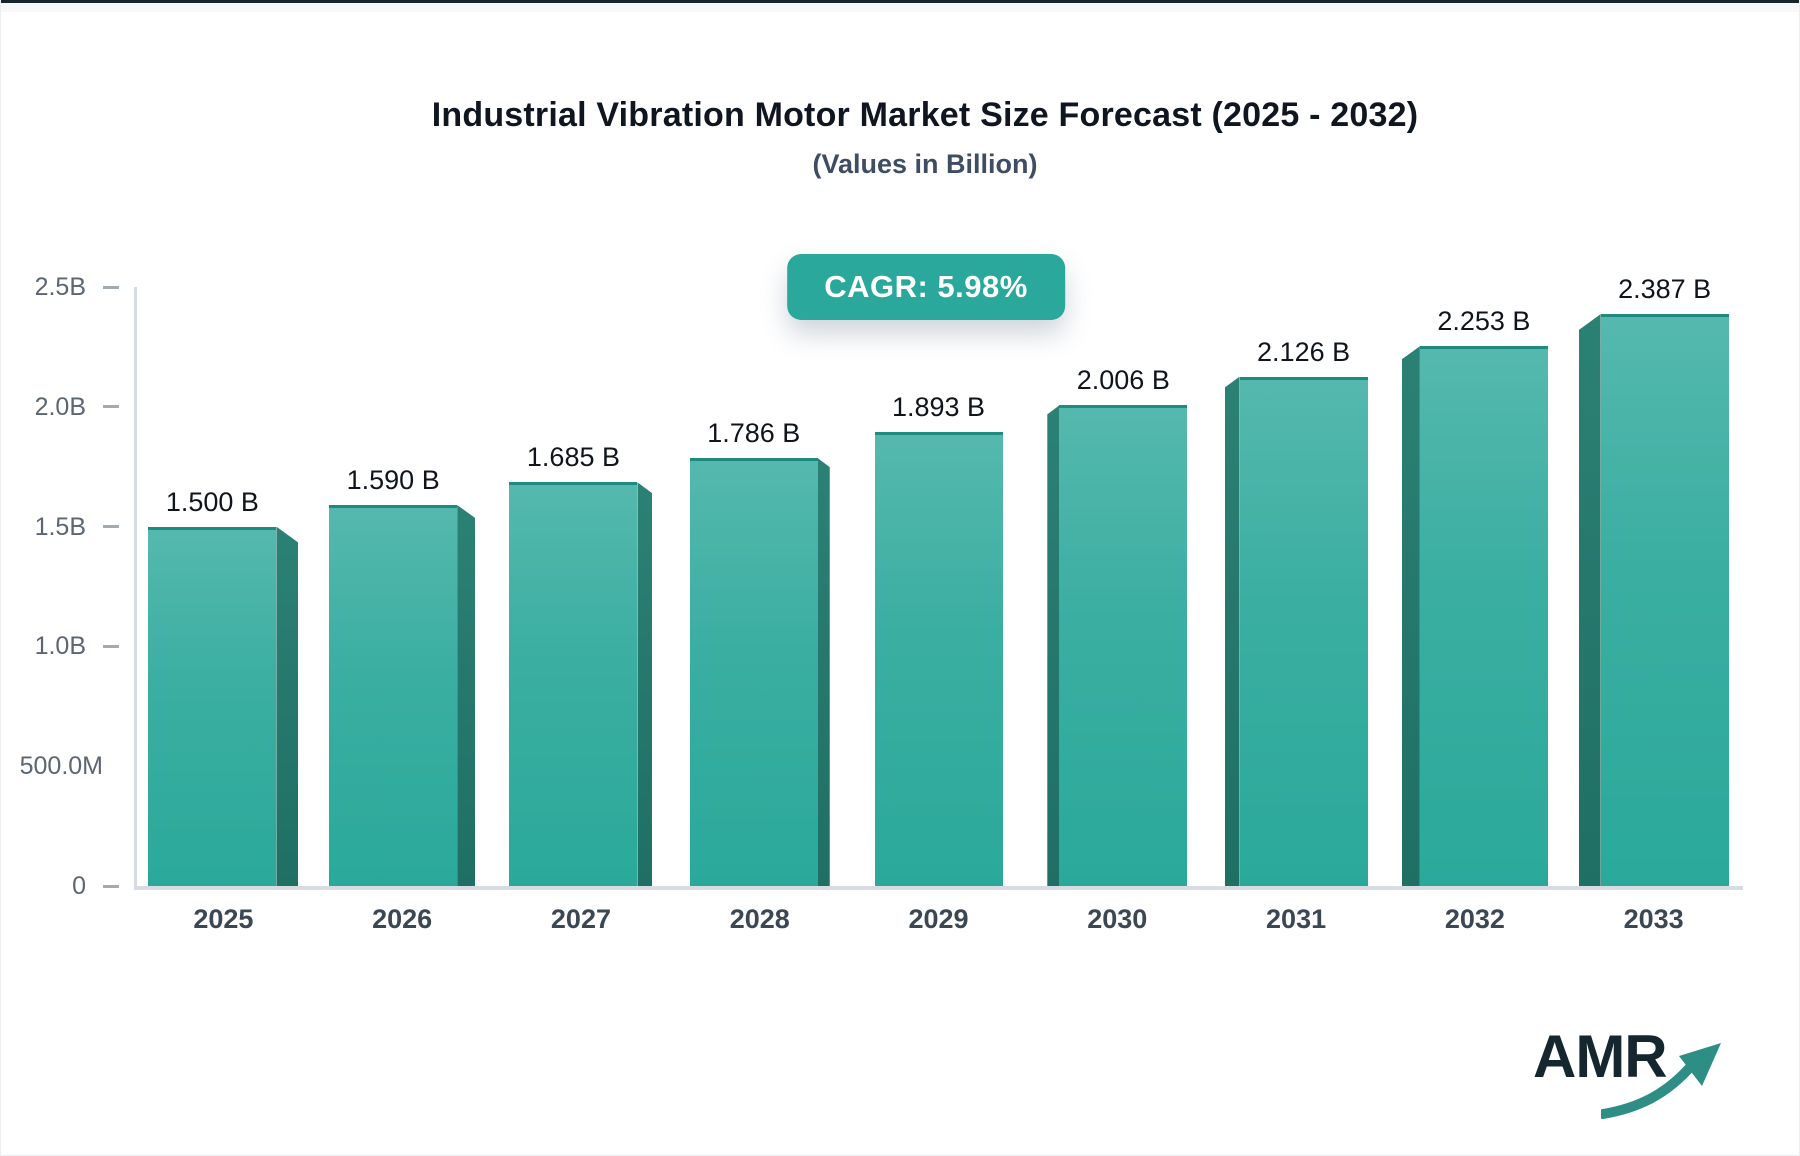 This screenshot has width=1800, height=1156. I want to click on bar-value-label: 2.253 B, so click(1484, 321).